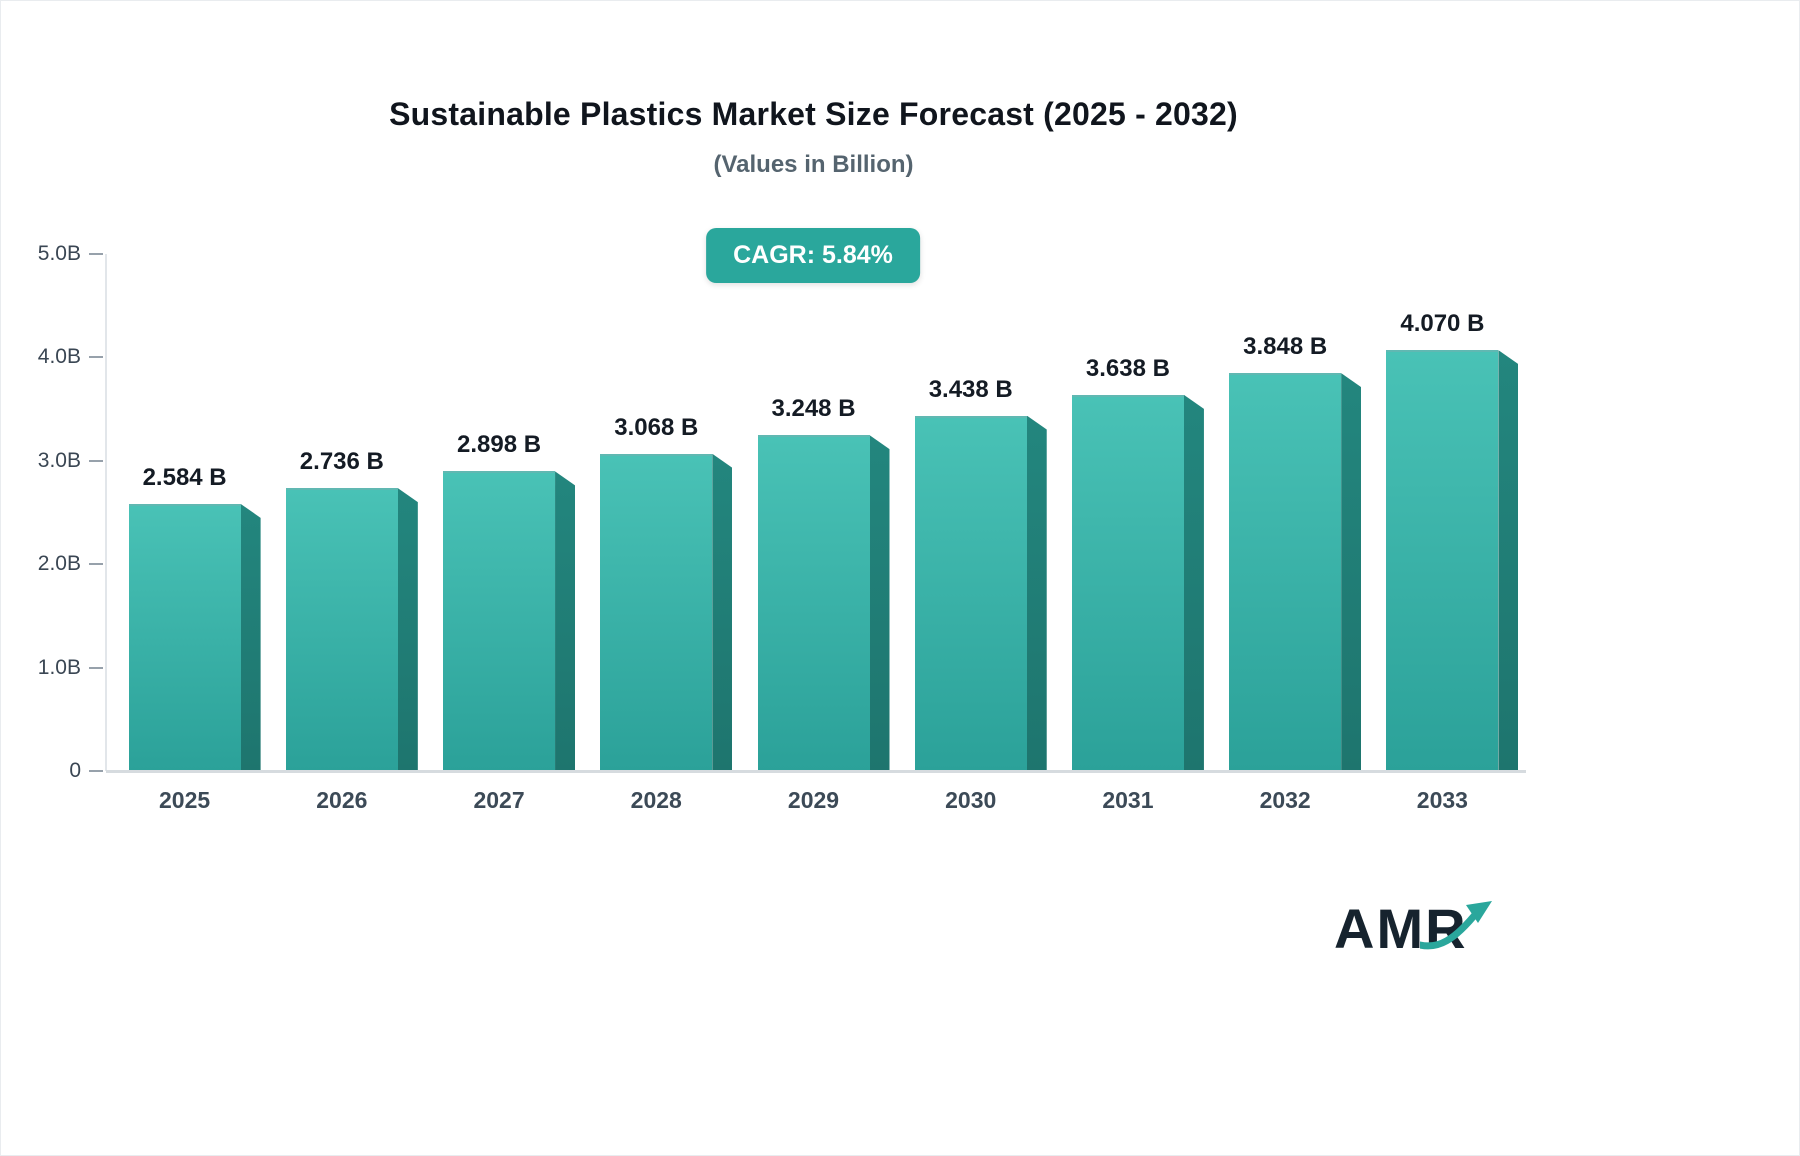  I want to click on x-axis-label-2027: 2027, so click(499, 800).